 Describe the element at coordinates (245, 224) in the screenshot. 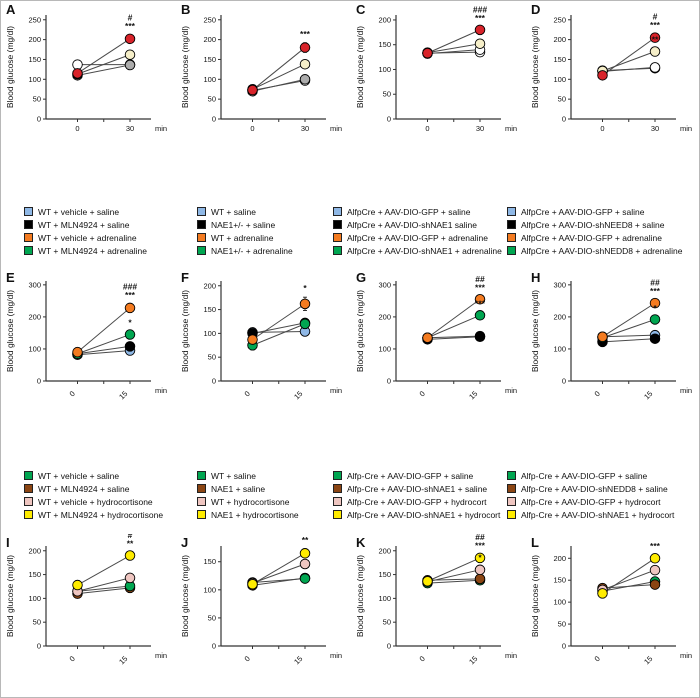

I see `legend-item: NAE1+/- + saline` at that location.